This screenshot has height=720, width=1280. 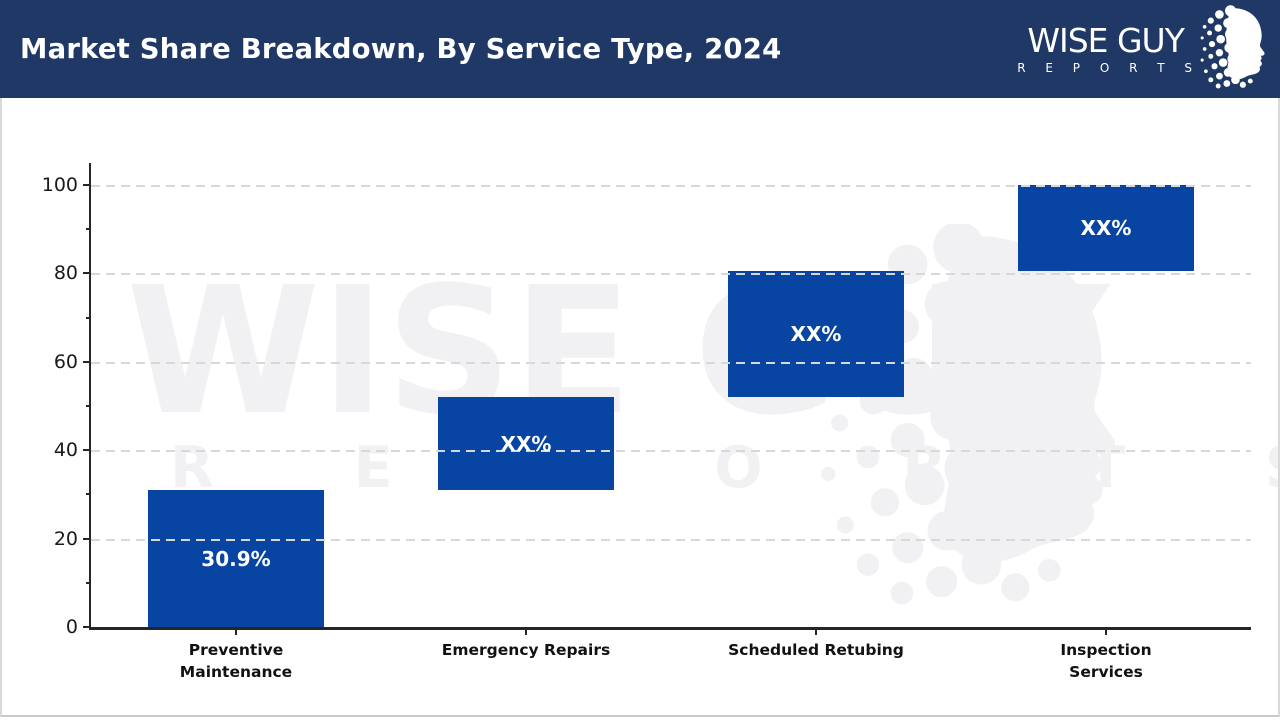 I want to click on bar-value-label-emergency-repairs: XX%, so click(x=526, y=443).